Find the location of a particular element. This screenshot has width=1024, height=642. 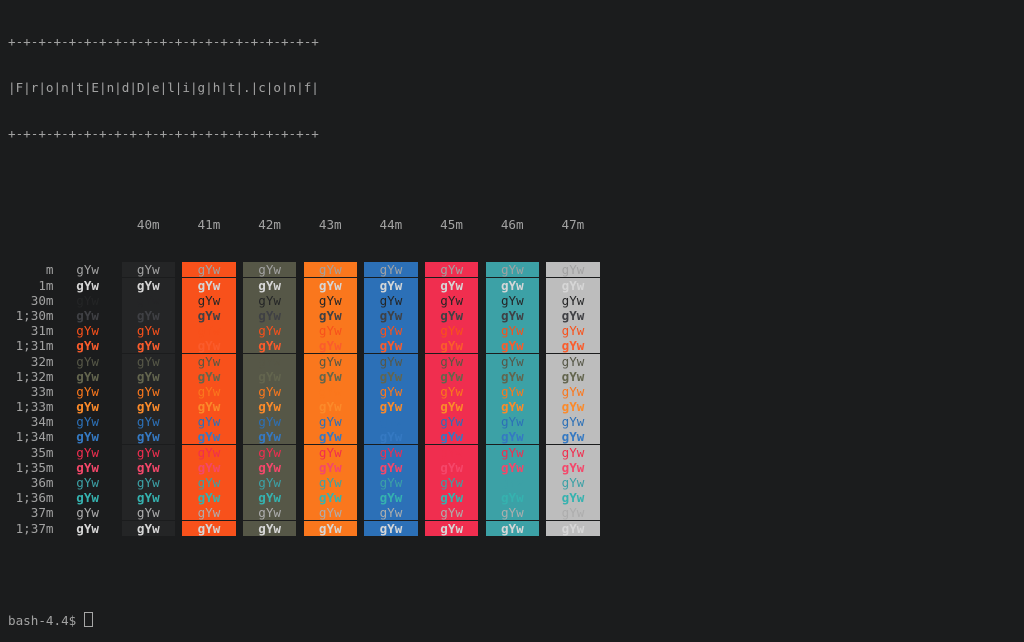

row-label: 1;34m is located at coordinates (35, 437).